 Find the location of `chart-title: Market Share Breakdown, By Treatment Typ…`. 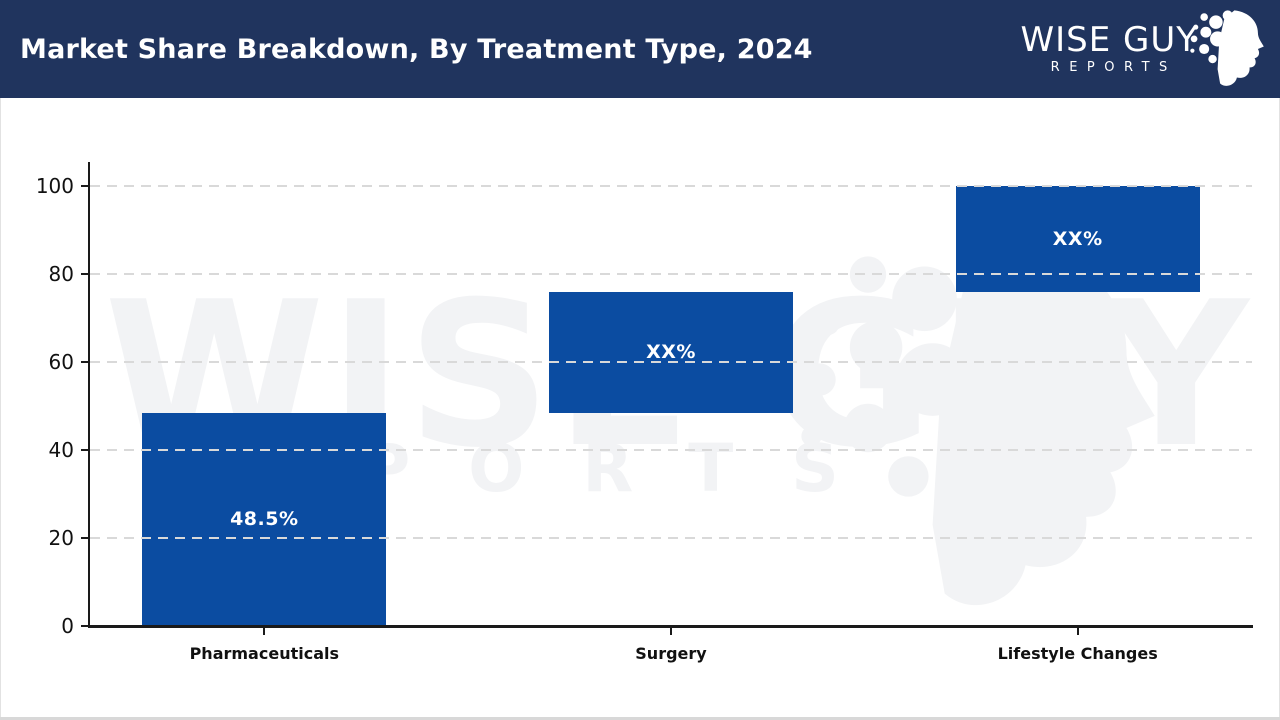

chart-title: Market Share Breakdown, By Treatment Typ… is located at coordinates (416, 49).